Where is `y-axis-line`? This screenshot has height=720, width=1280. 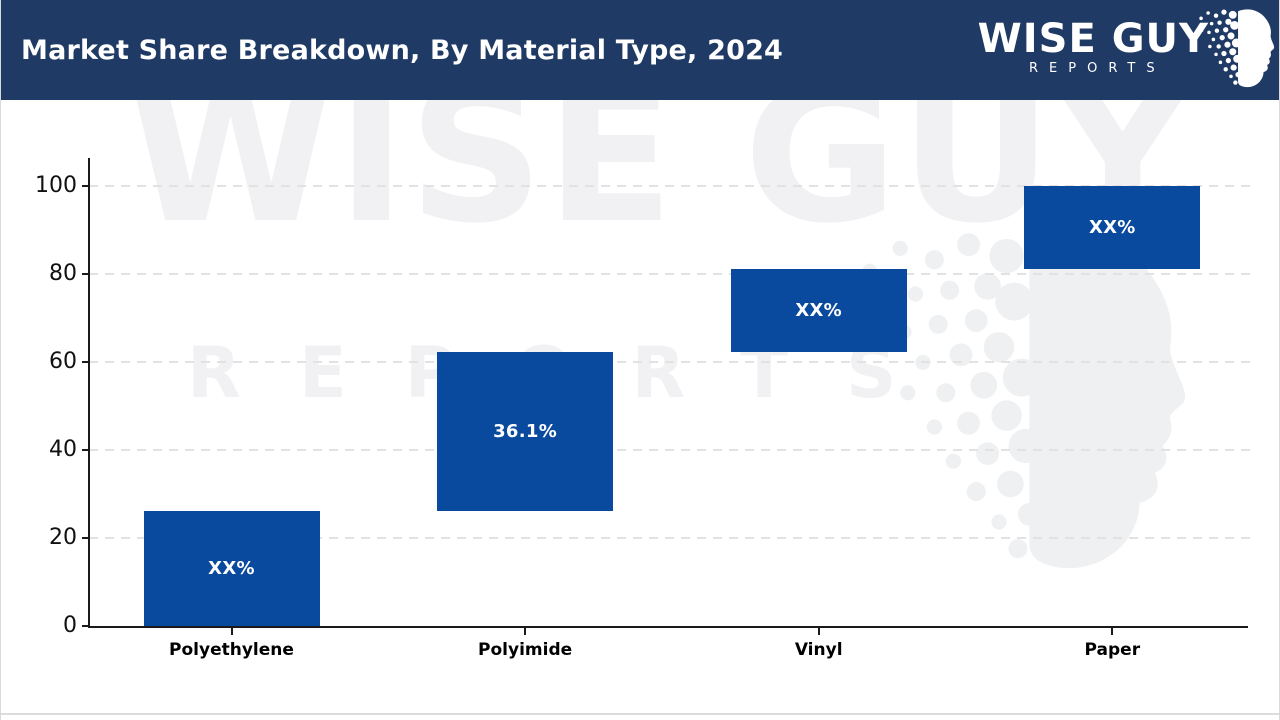
y-axis-line is located at coordinates (89, 393).